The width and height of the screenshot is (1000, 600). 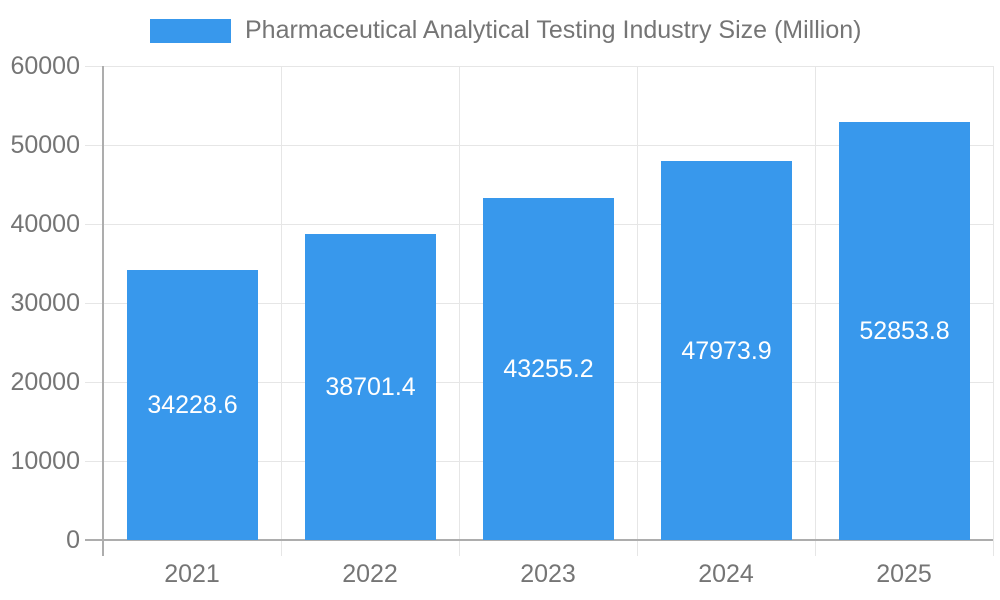 I want to click on y-axis-label: 20000, so click(x=45, y=382).